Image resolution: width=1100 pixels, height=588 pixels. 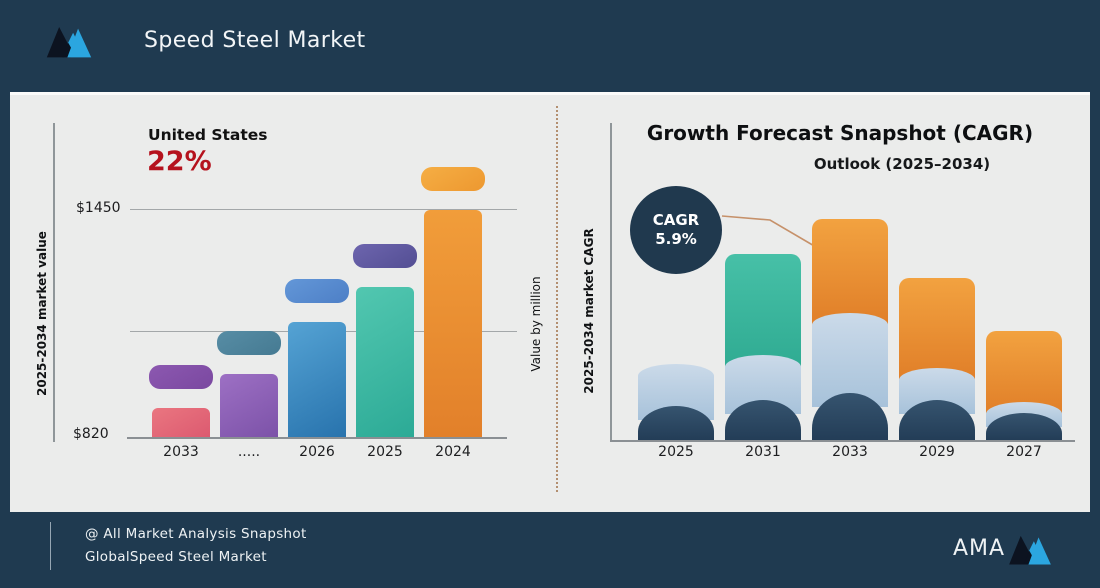 I want to click on left-chart-title: United States, so click(x=208, y=135).